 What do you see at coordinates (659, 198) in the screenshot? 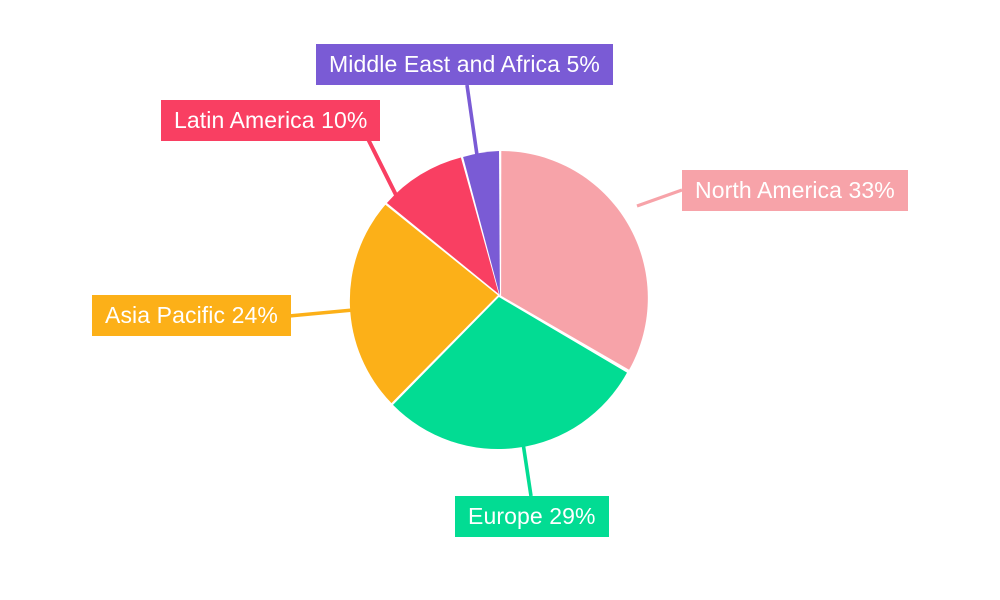
I see `leader-line-north-america` at bounding box center [659, 198].